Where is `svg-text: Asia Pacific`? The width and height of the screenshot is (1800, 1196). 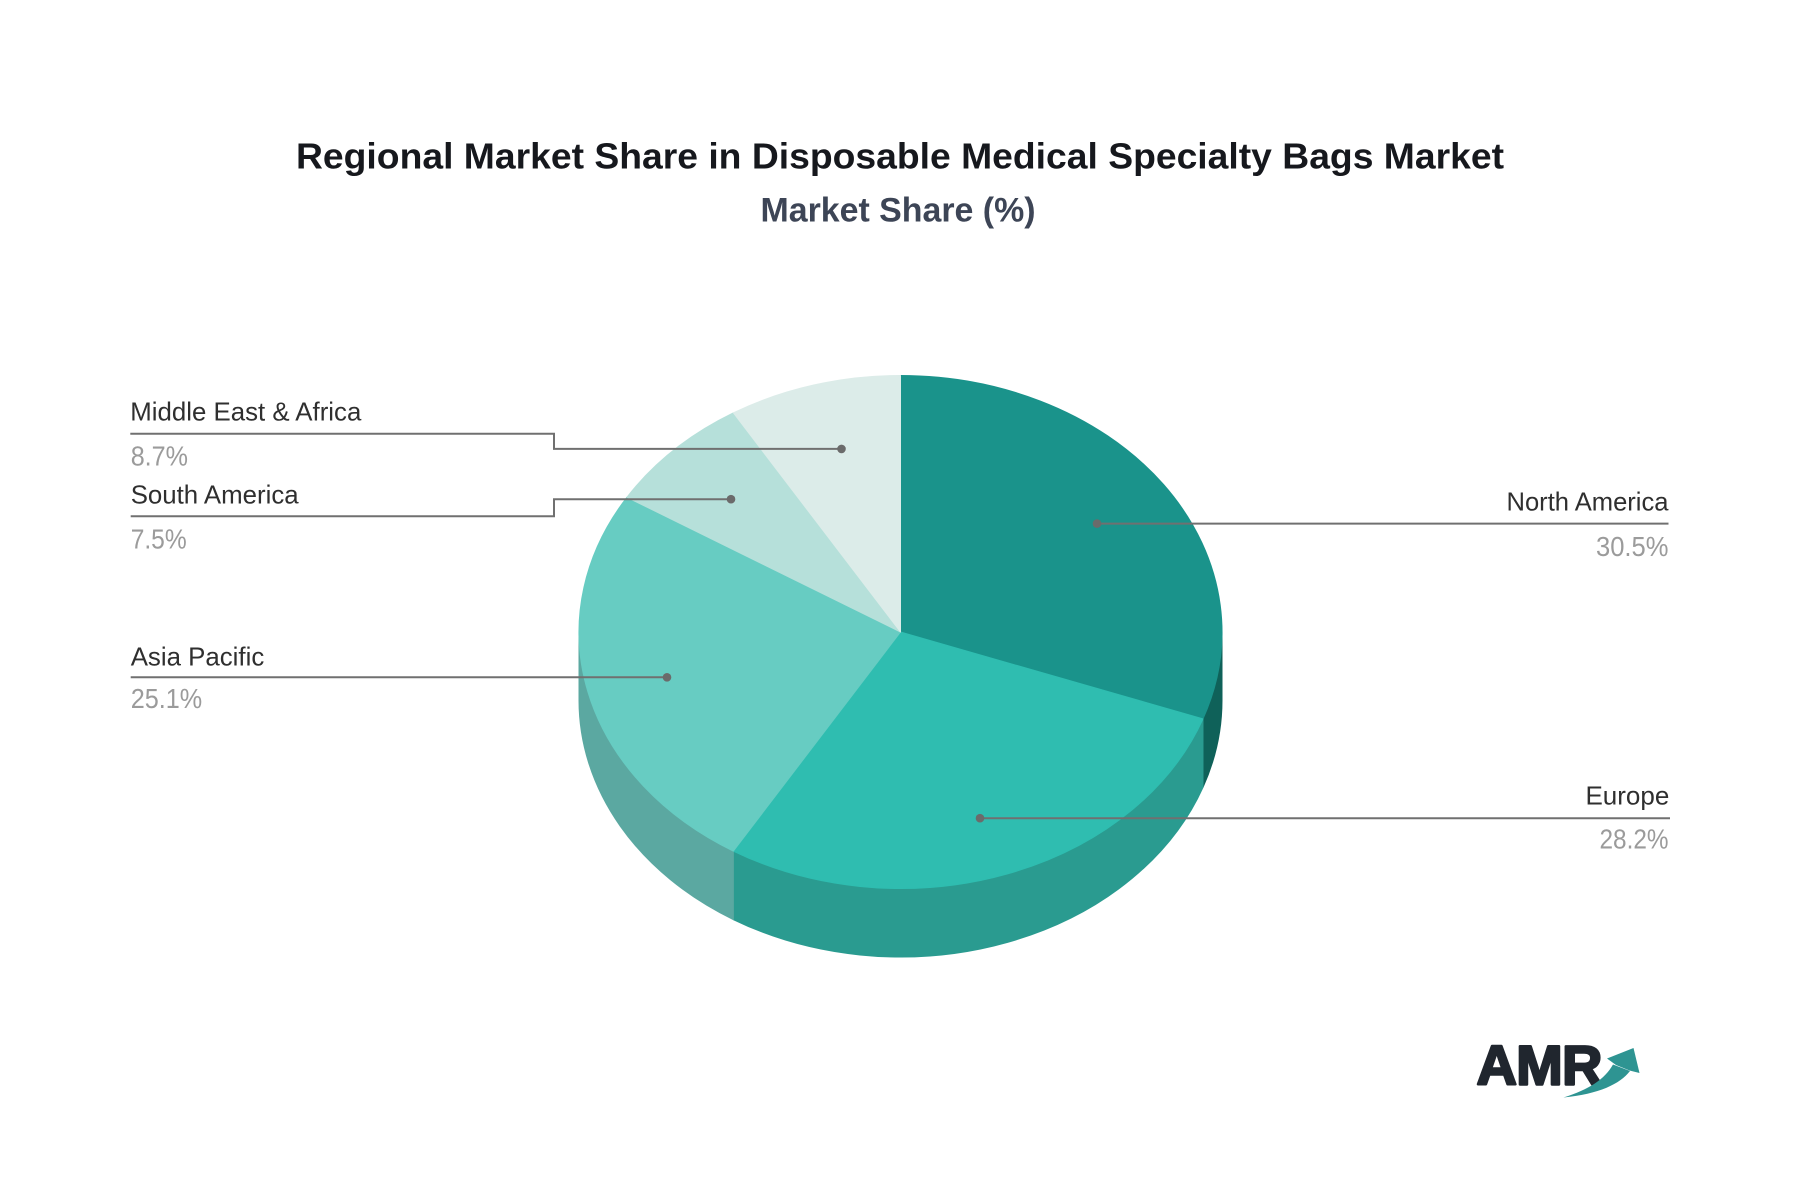
svg-text: Asia Pacific is located at coordinates (198, 657).